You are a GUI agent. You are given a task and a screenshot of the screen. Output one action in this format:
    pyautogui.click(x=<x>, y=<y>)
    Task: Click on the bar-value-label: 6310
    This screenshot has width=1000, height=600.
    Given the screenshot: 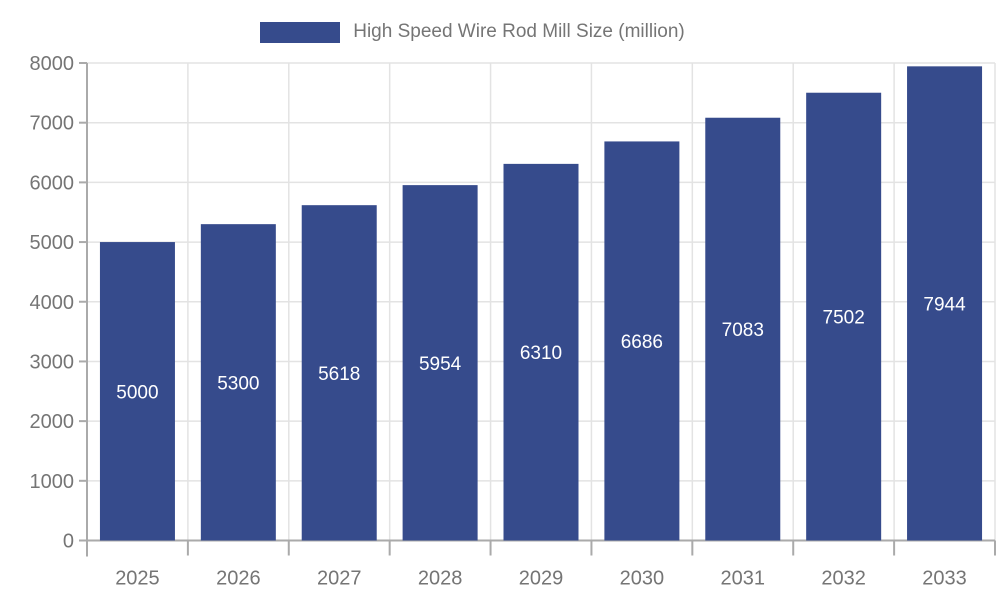 What is the action you would take?
    pyautogui.click(x=541, y=353)
    